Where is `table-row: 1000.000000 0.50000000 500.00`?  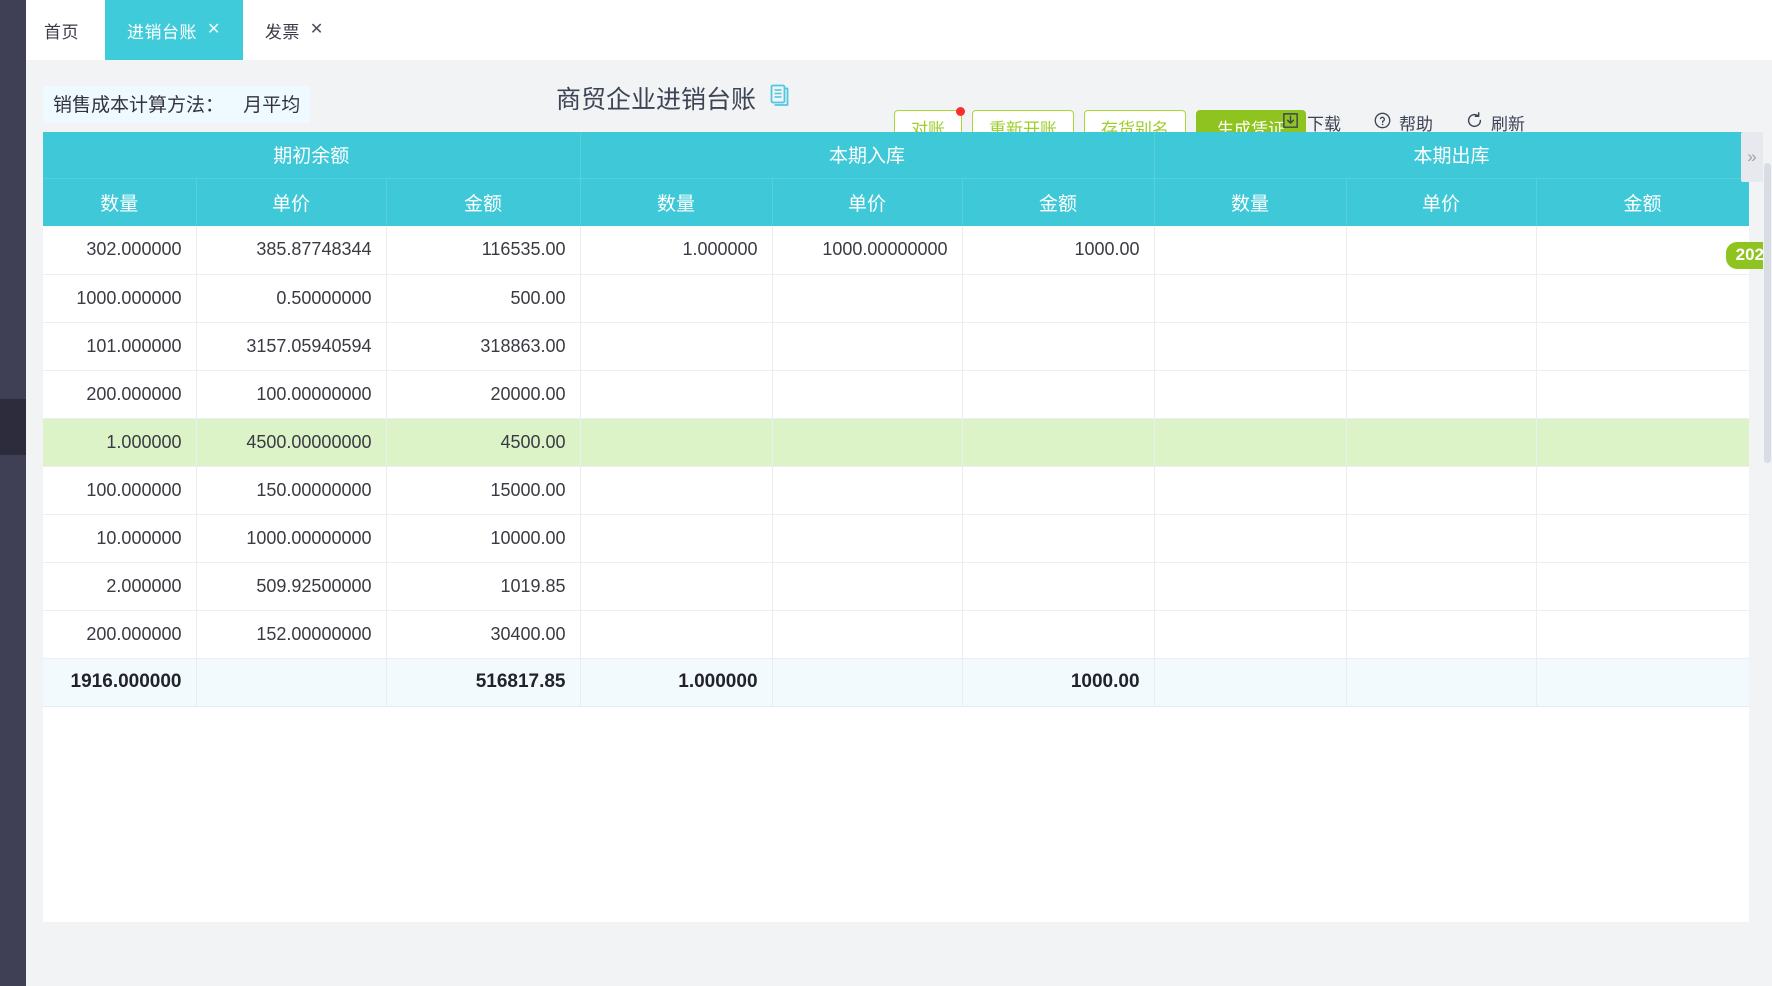
table-row: 1000.000000 0.50000000 500.00 is located at coordinates (896, 298).